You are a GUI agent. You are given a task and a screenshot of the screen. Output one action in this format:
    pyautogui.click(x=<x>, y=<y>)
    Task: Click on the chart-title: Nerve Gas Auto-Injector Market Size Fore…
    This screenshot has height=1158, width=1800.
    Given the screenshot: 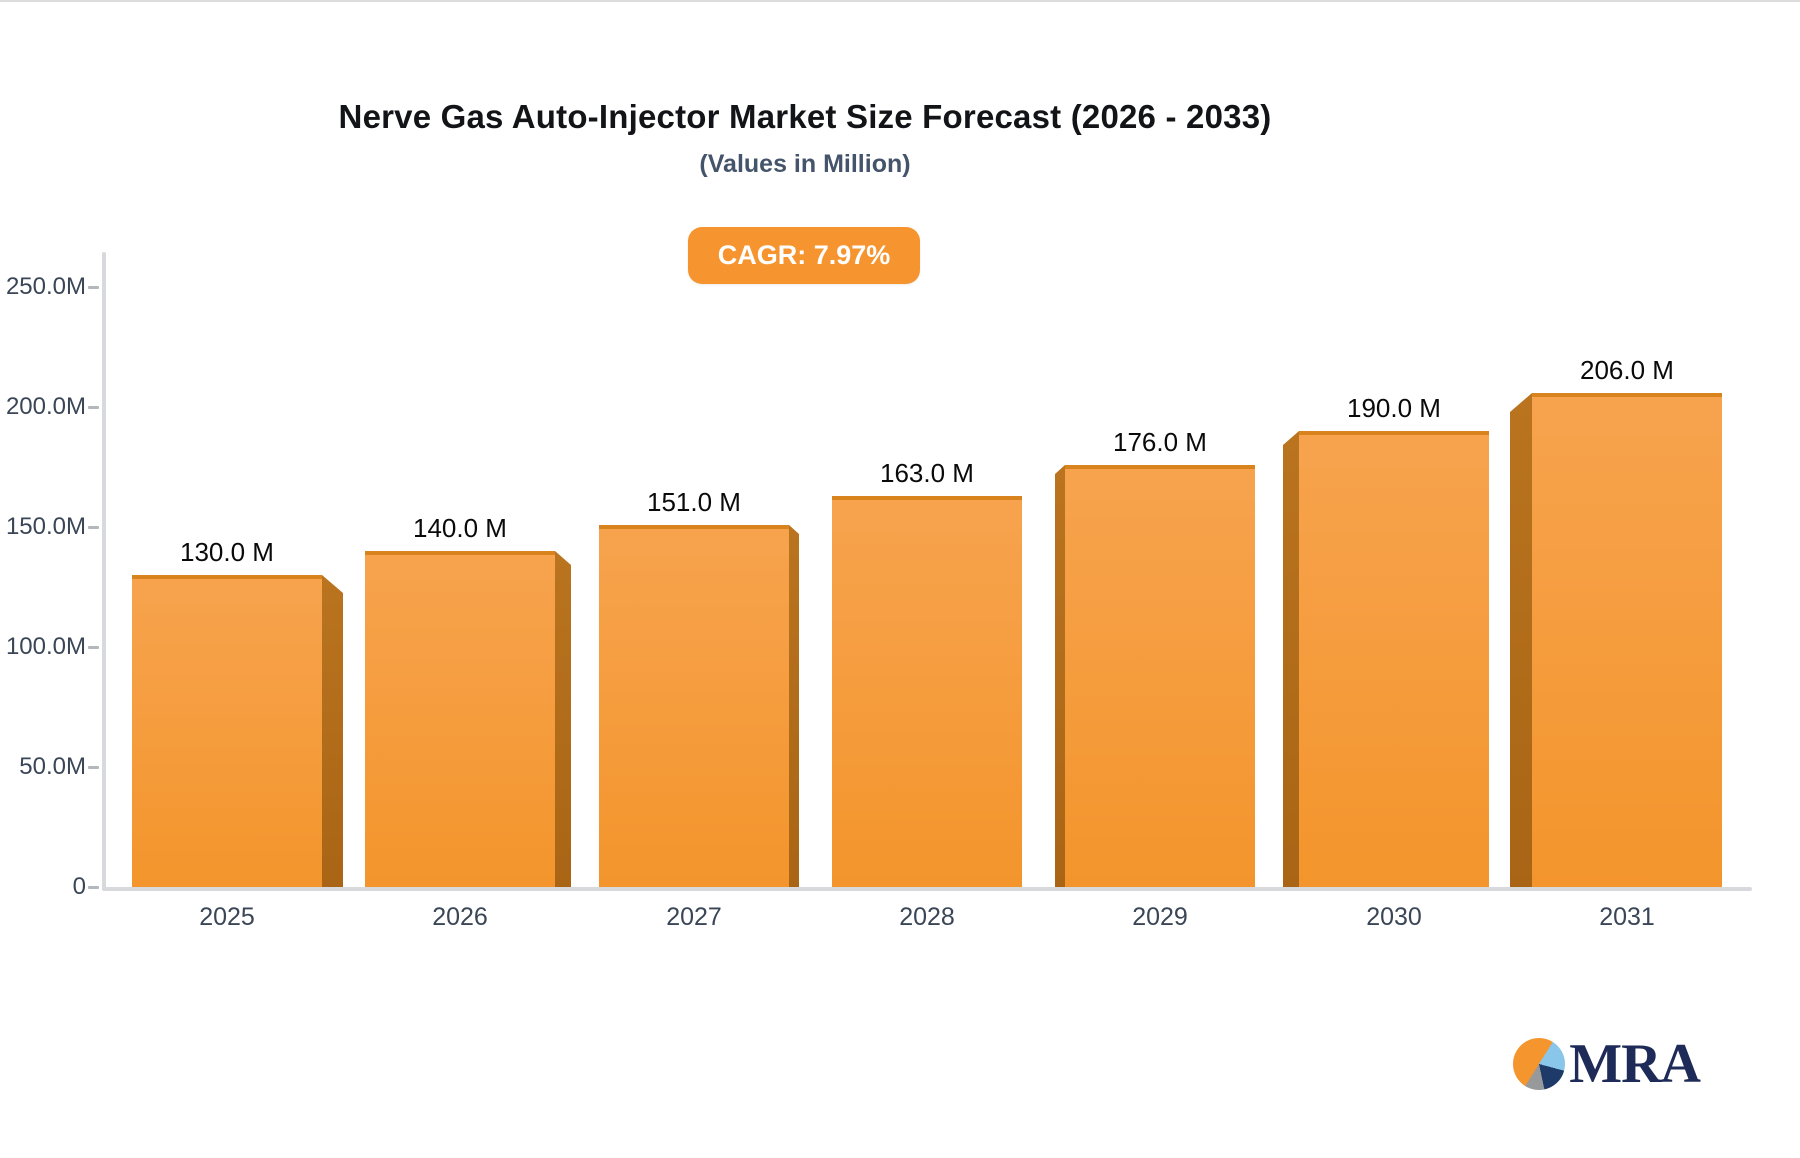 What is the action you would take?
    pyautogui.click(x=805, y=116)
    